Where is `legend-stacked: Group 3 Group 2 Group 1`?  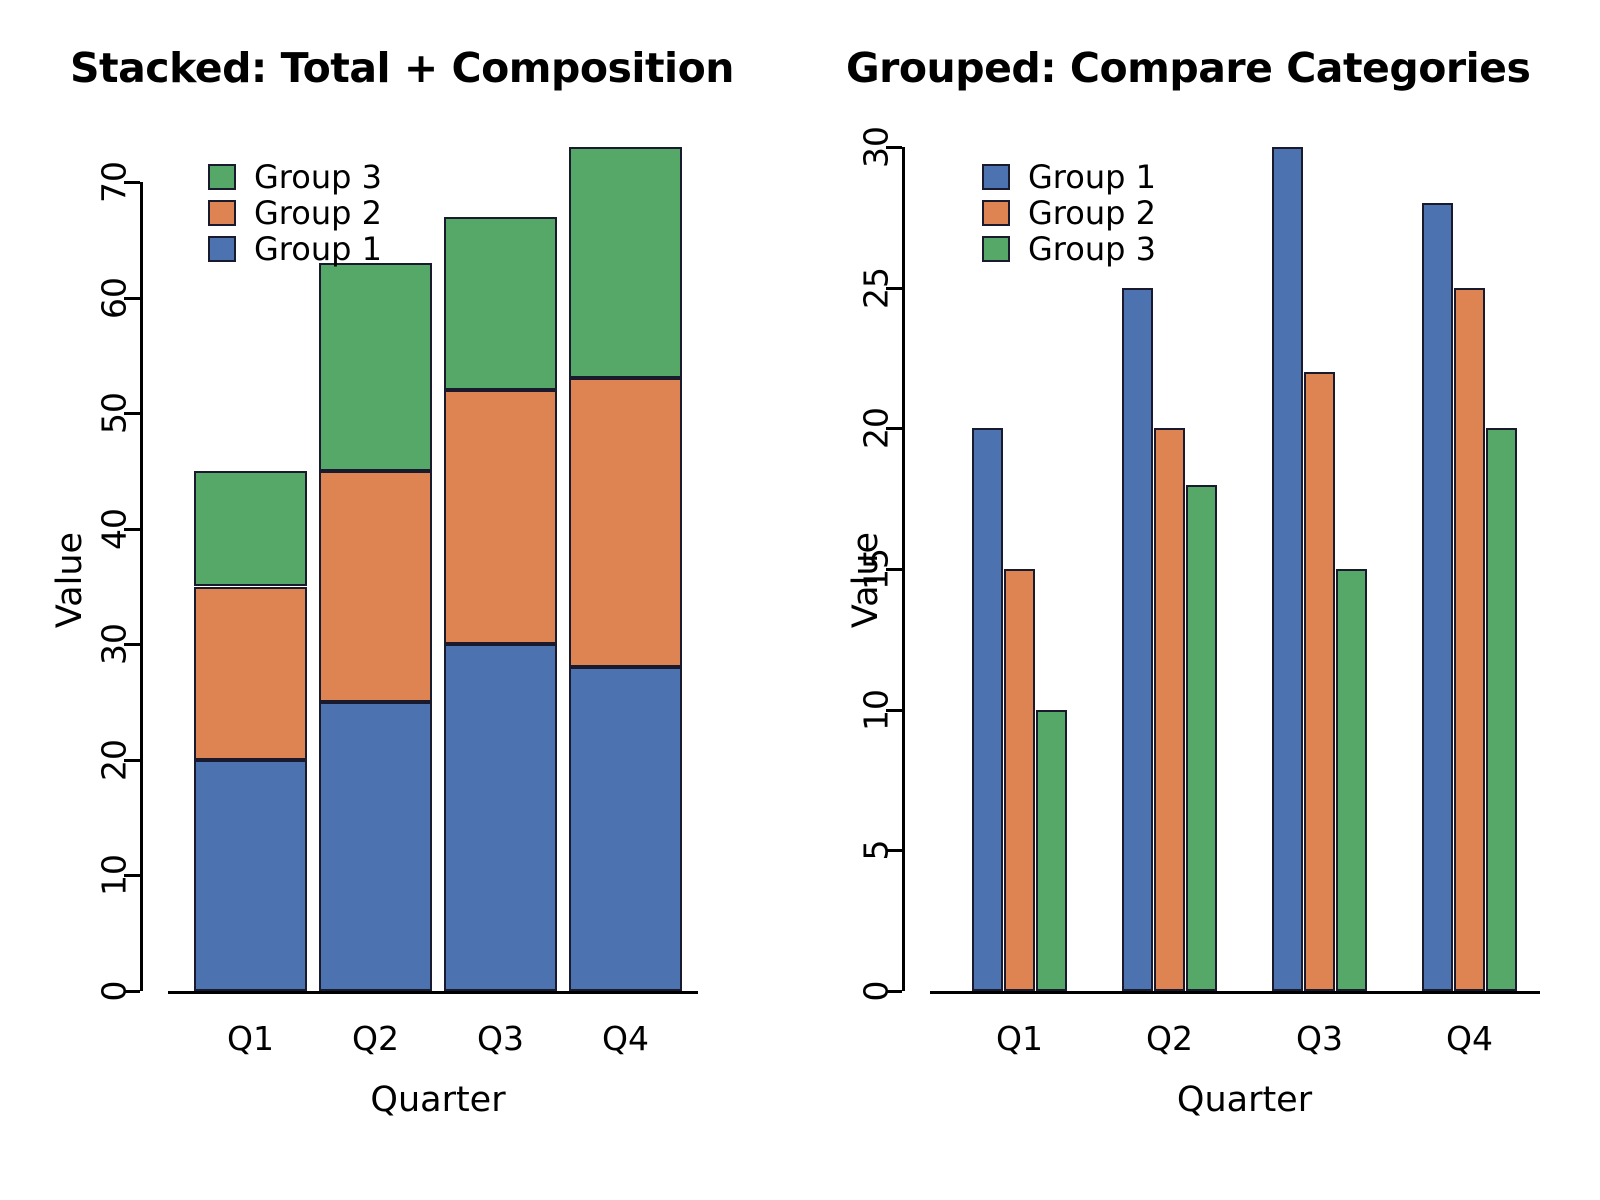 legend-stacked: Group 3 Group 2 Group 1 is located at coordinates (295, 213).